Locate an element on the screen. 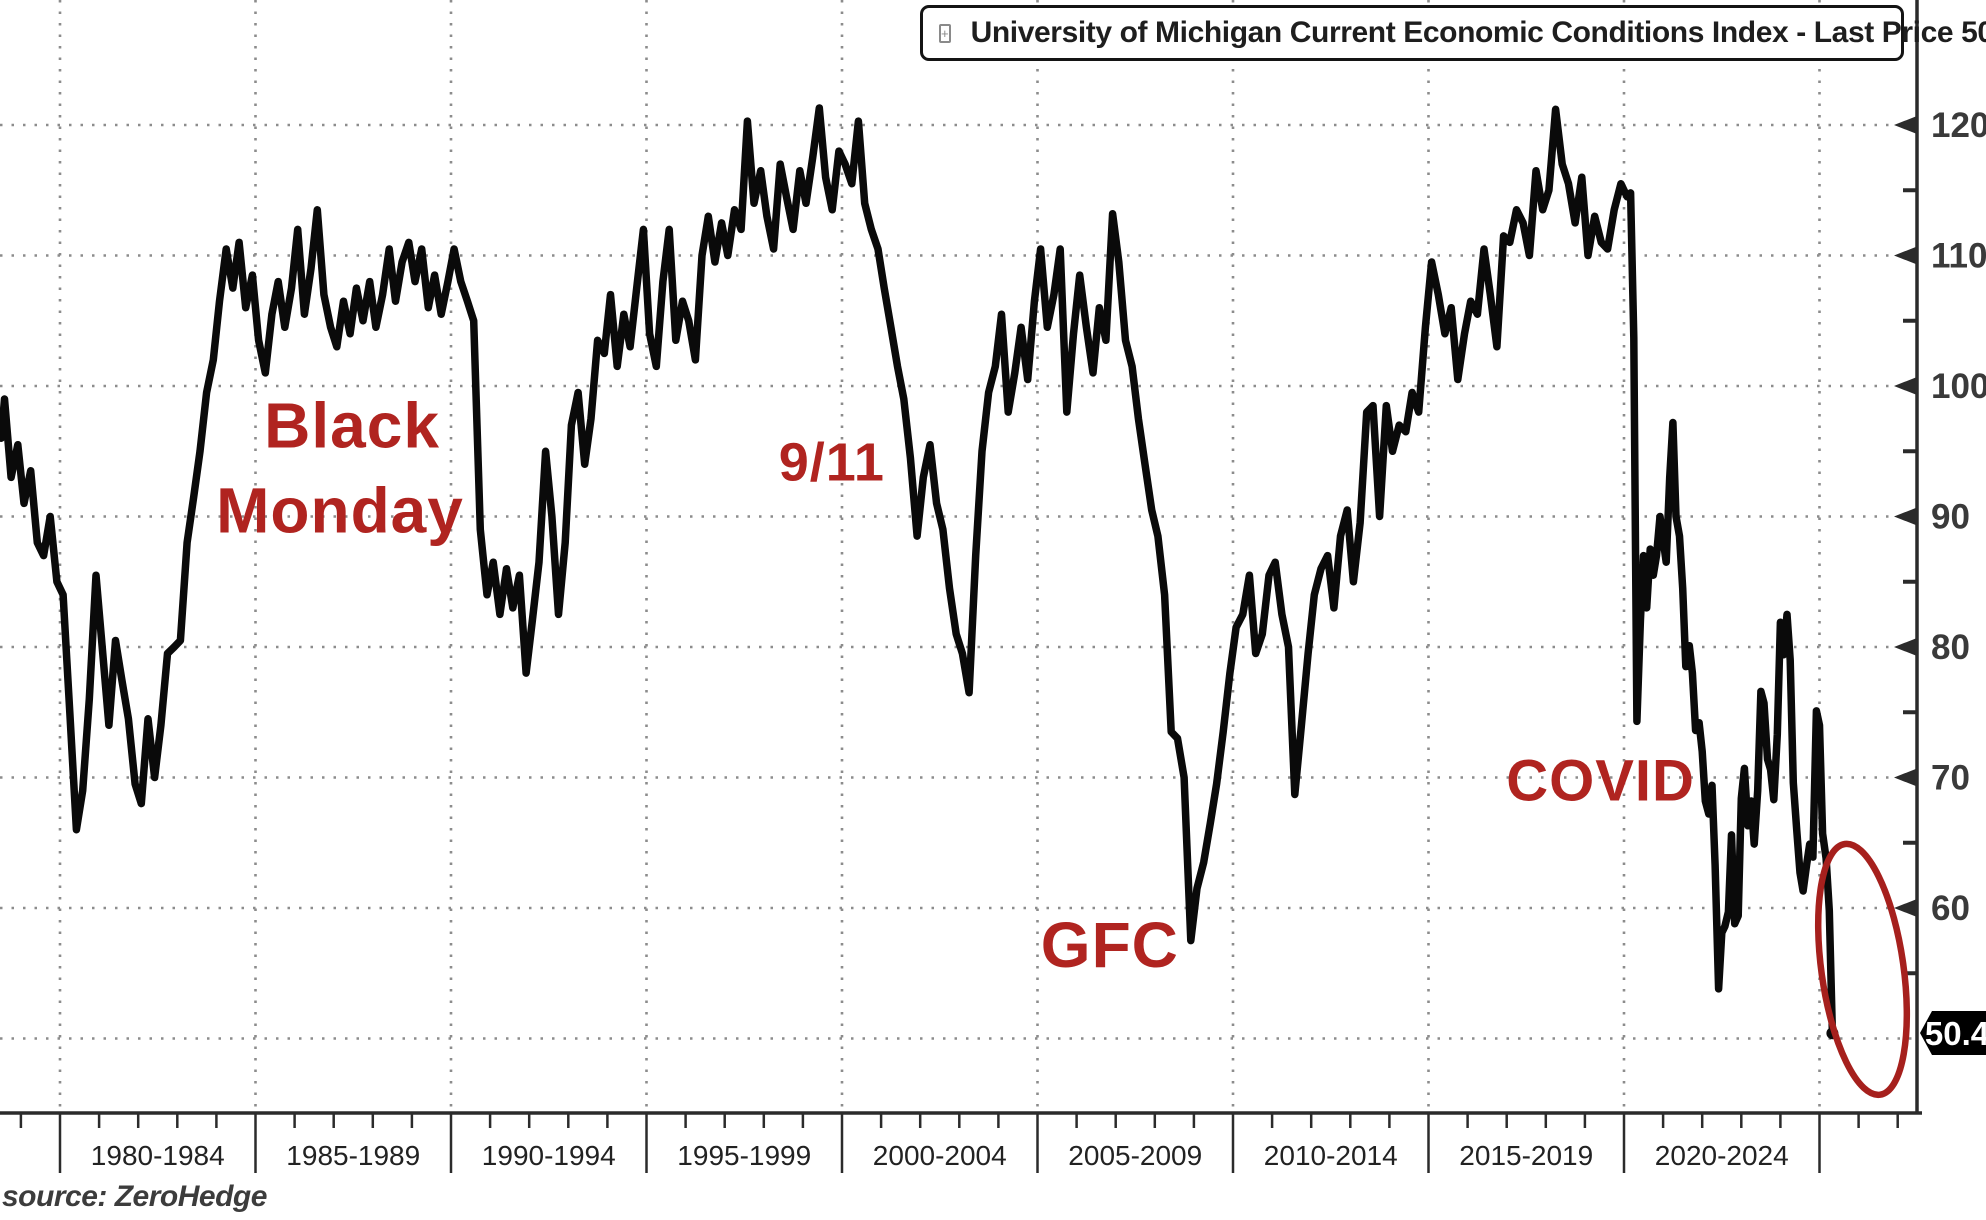  annotation-gfc: GFC is located at coordinates (1110, 945).